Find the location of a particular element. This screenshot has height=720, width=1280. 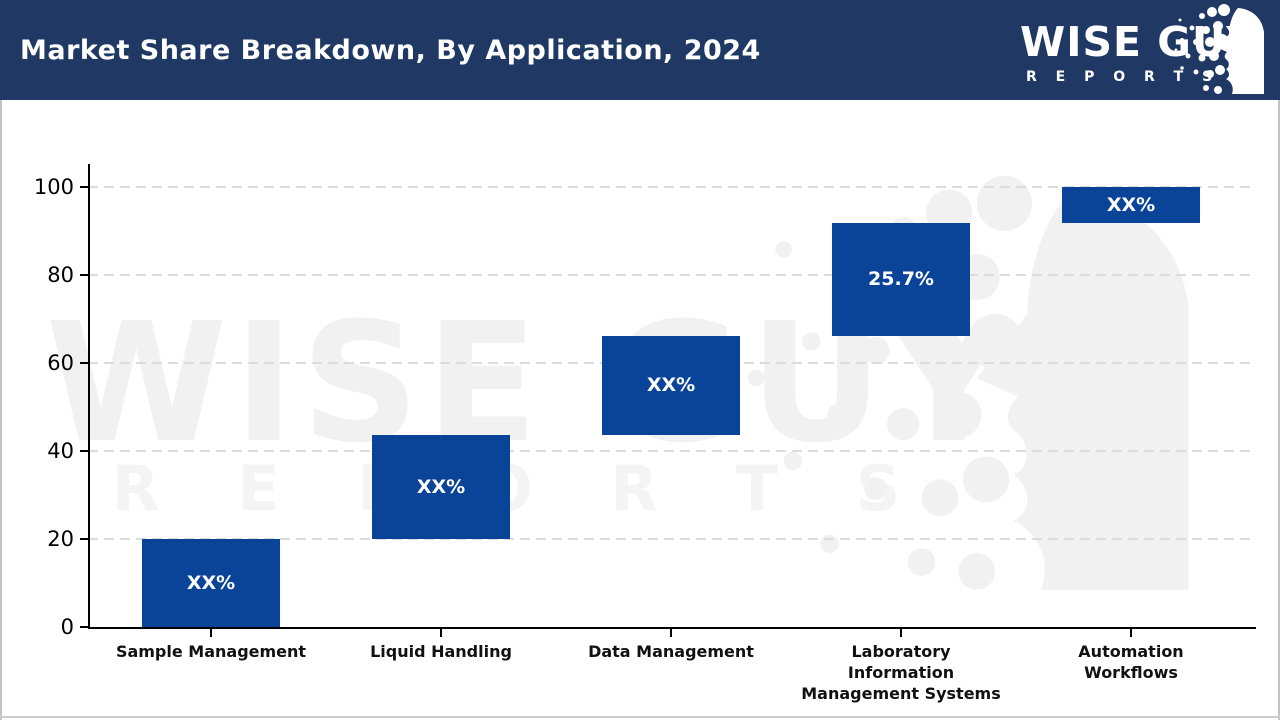

panel-border-bottom is located at coordinates (640, 717).